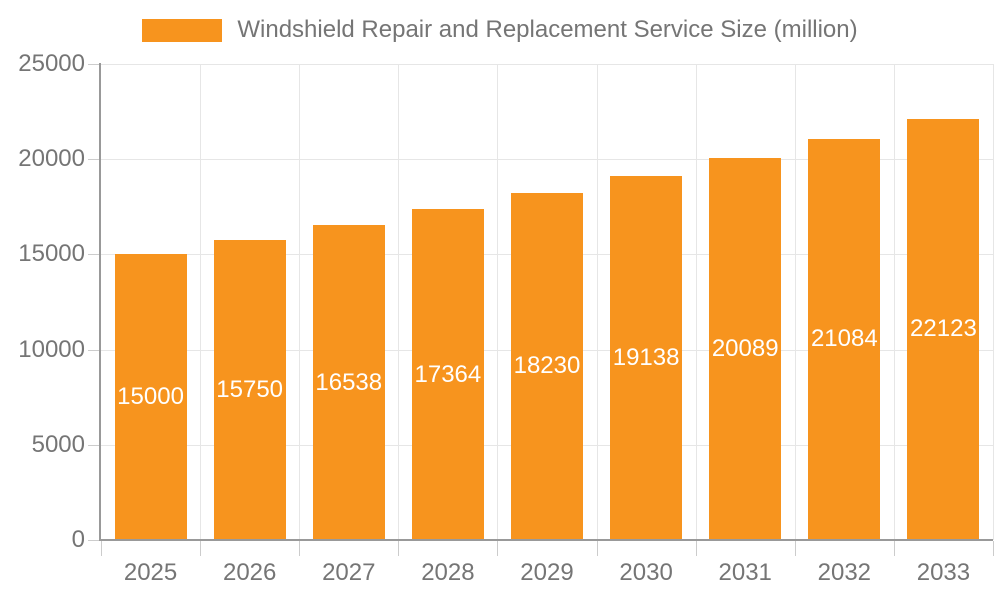 The image size is (1000, 600). I want to click on bar-value-label: 17364, so click(448, 374).